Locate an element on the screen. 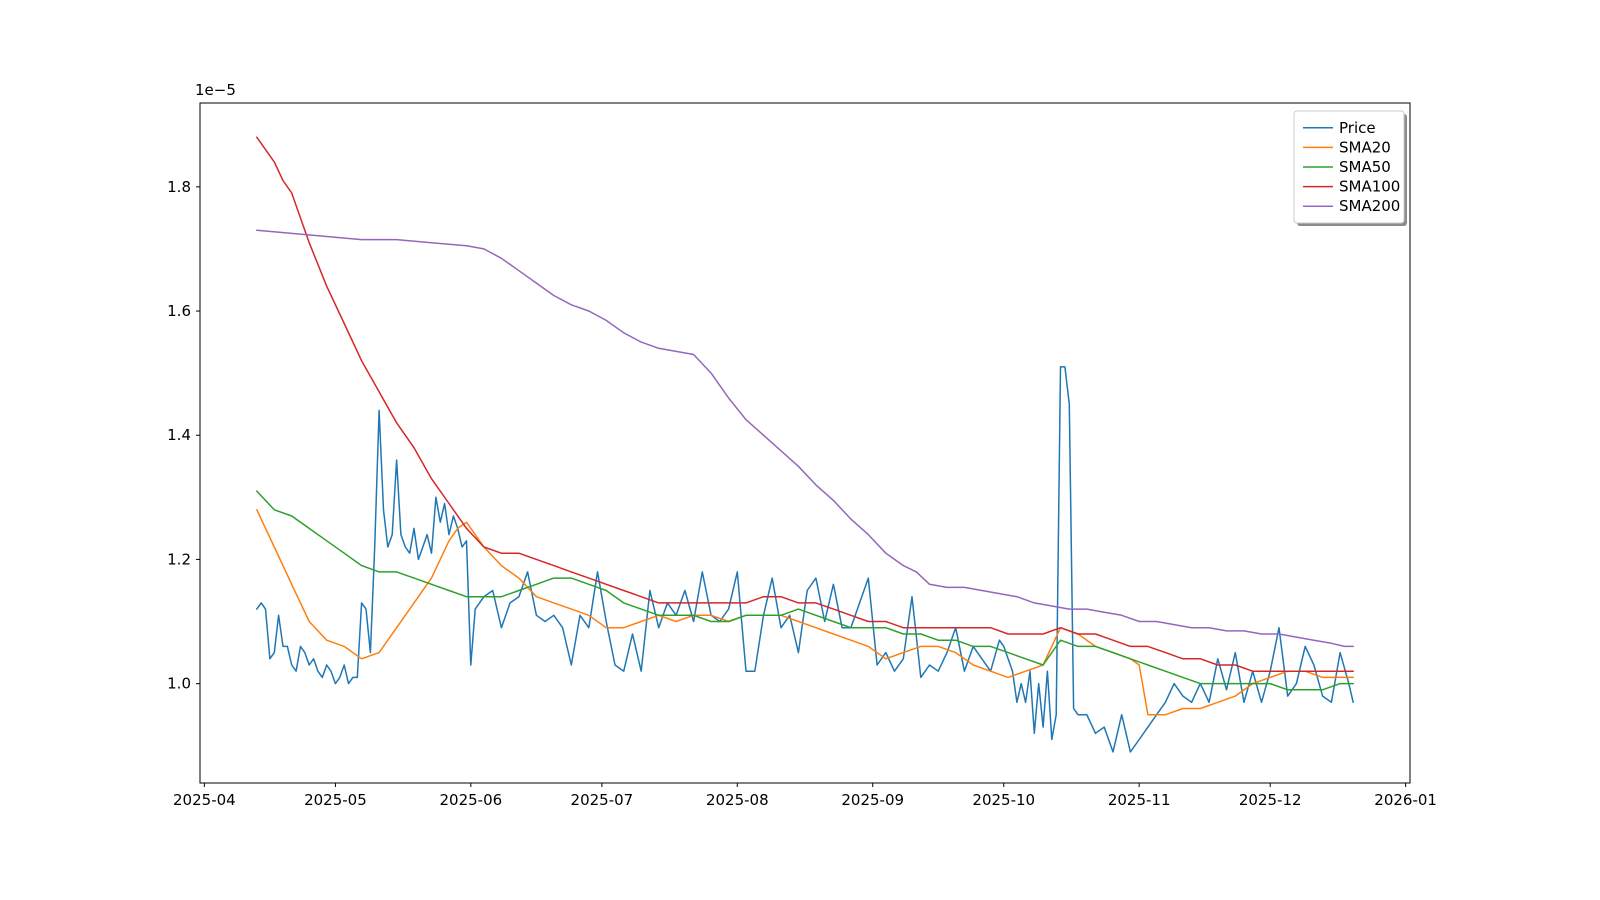 This screenshot has width=1600, height=900. x-tick-label: 2025-12 is located at coordinates (1270, 800).